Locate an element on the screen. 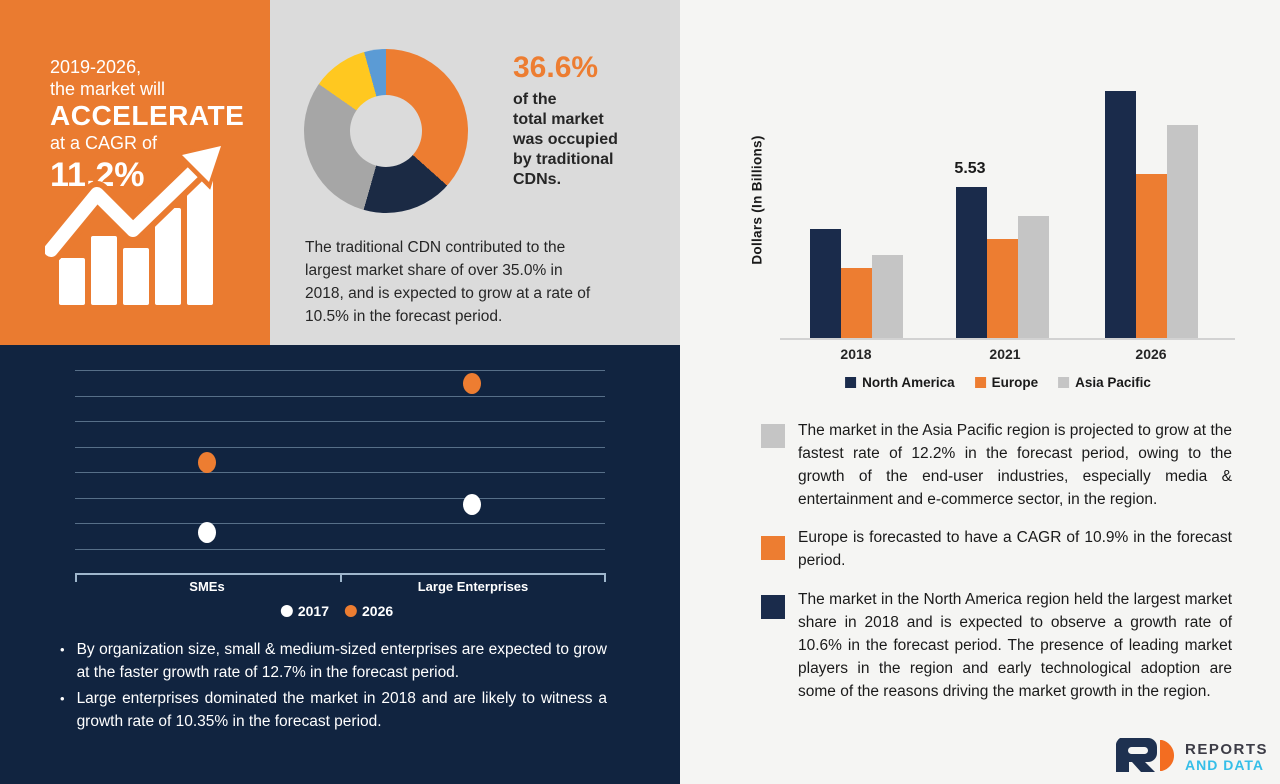  promo-accelerate: ACCELERATE is located at coordinates (147, 115).